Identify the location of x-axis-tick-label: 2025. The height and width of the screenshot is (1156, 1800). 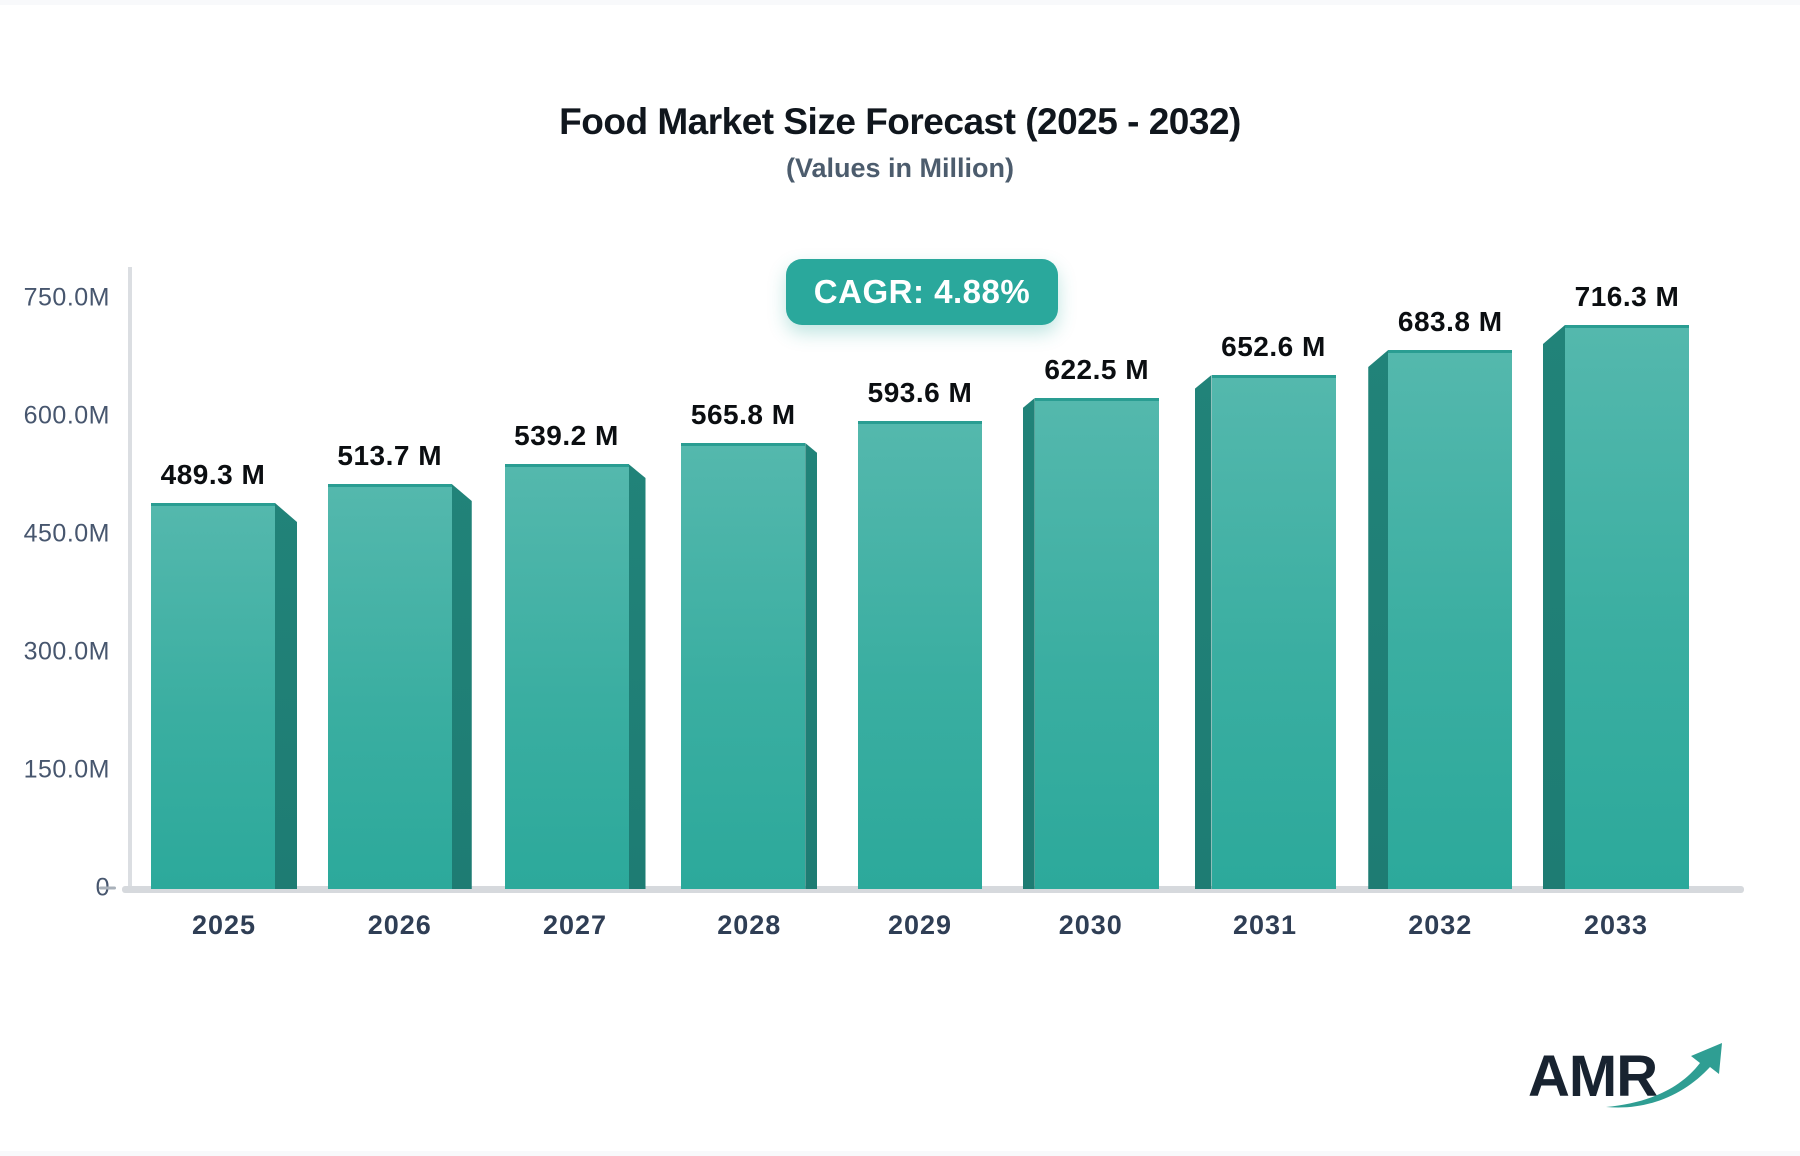
(224, 925).